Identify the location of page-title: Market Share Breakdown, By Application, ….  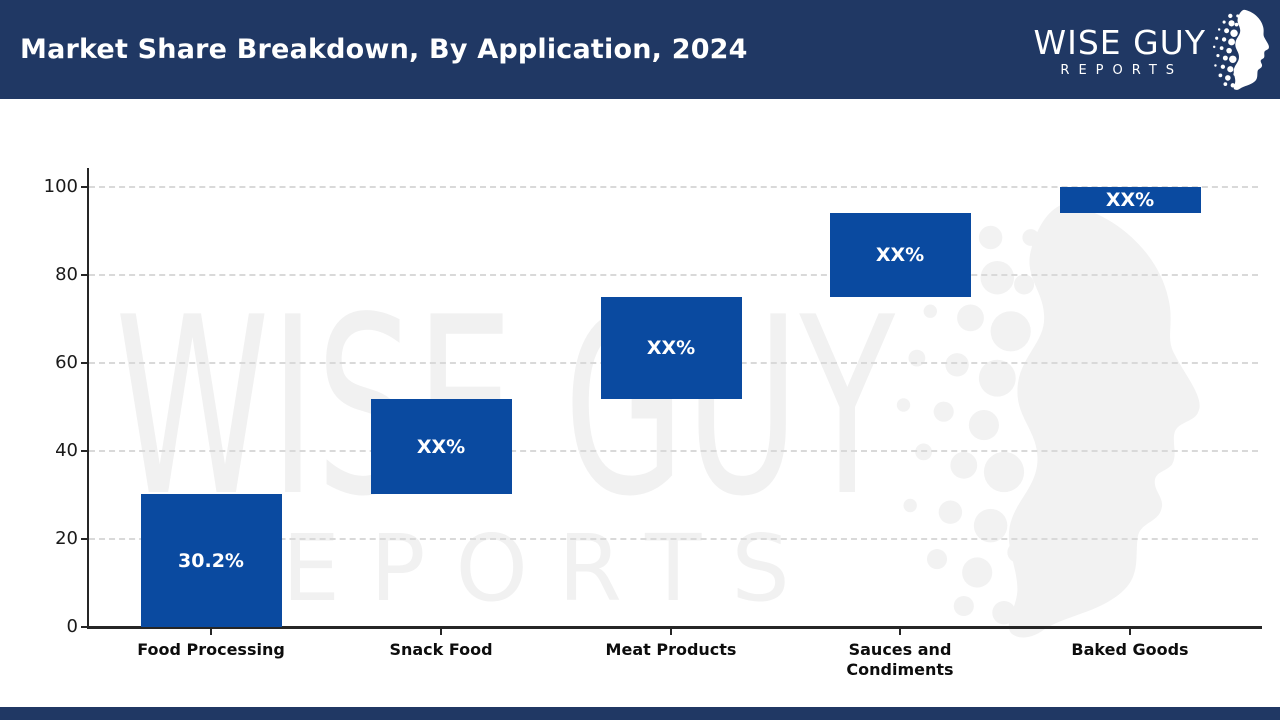
(384, 49).